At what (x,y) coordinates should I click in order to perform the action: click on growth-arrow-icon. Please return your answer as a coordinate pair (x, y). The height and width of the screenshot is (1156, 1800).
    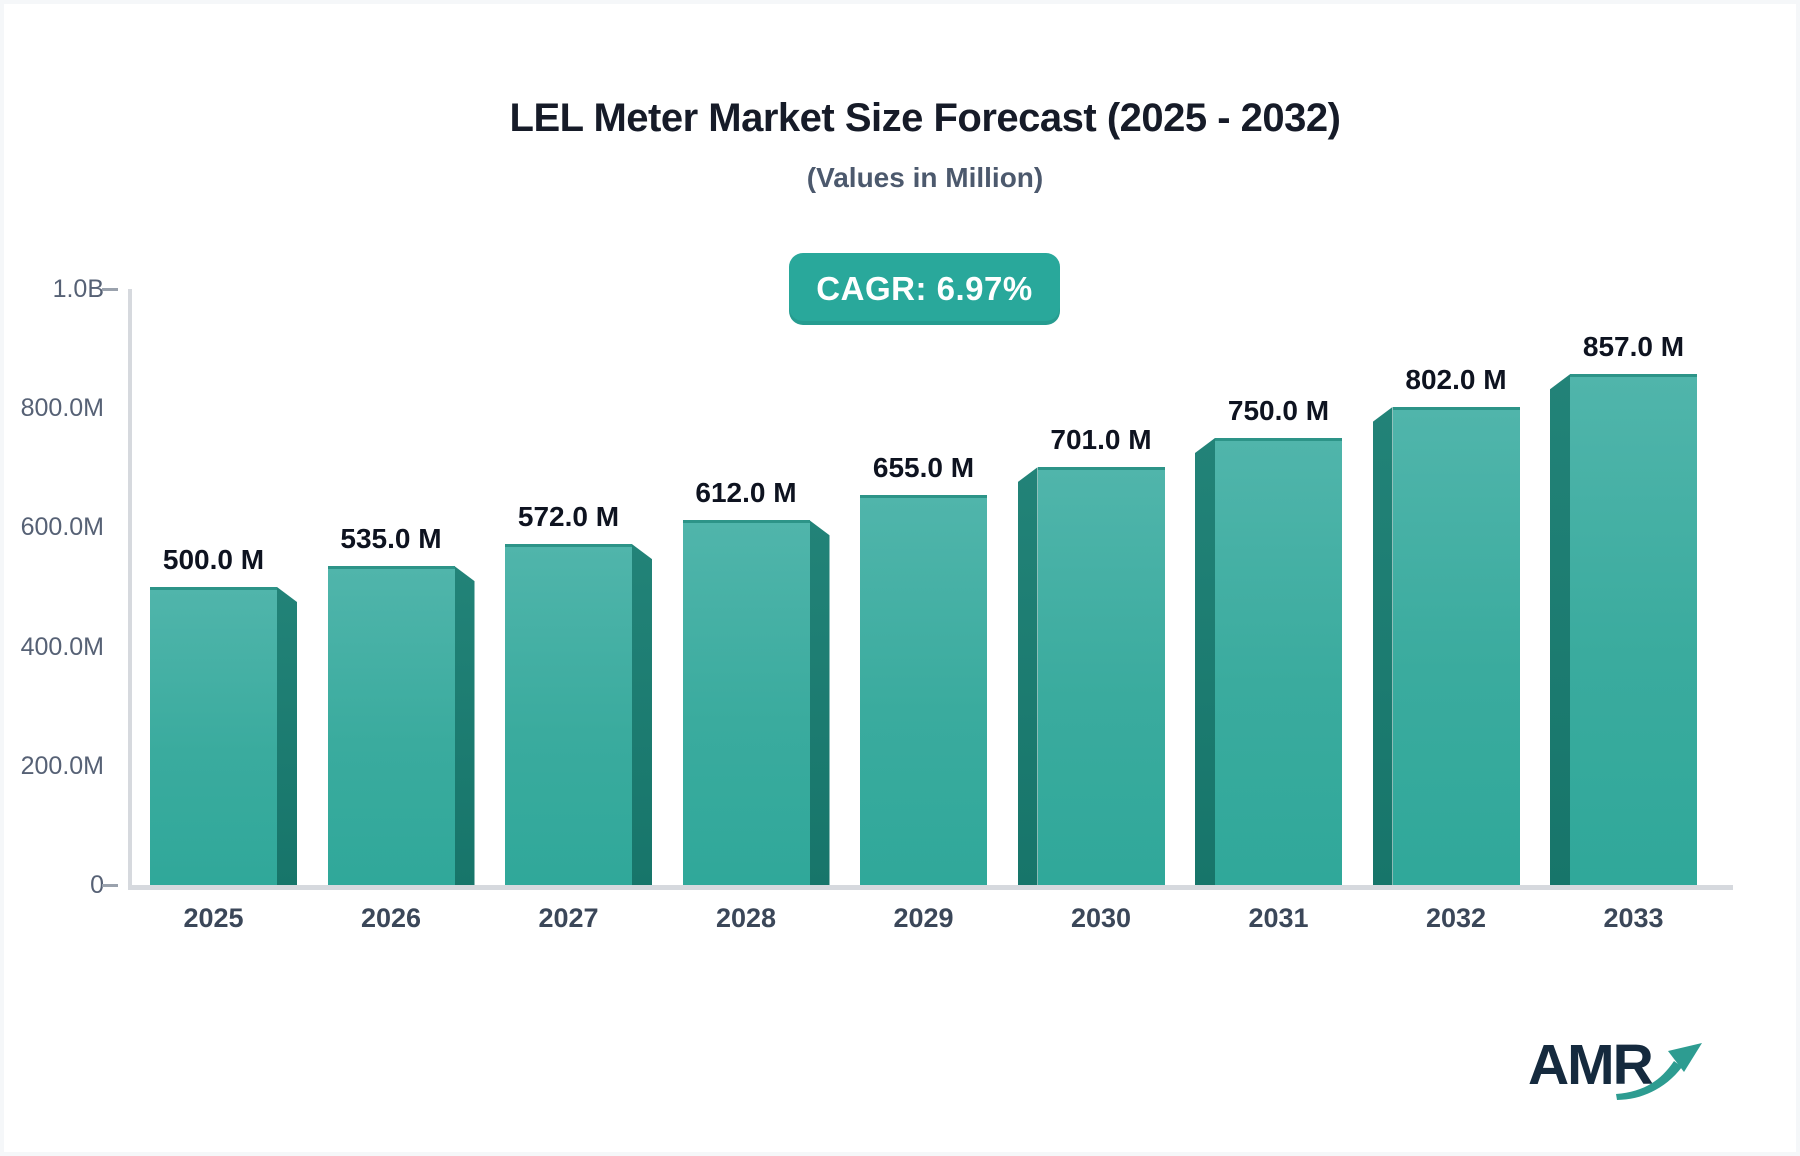
    Looking at the image, I should click on (1659, 1071).